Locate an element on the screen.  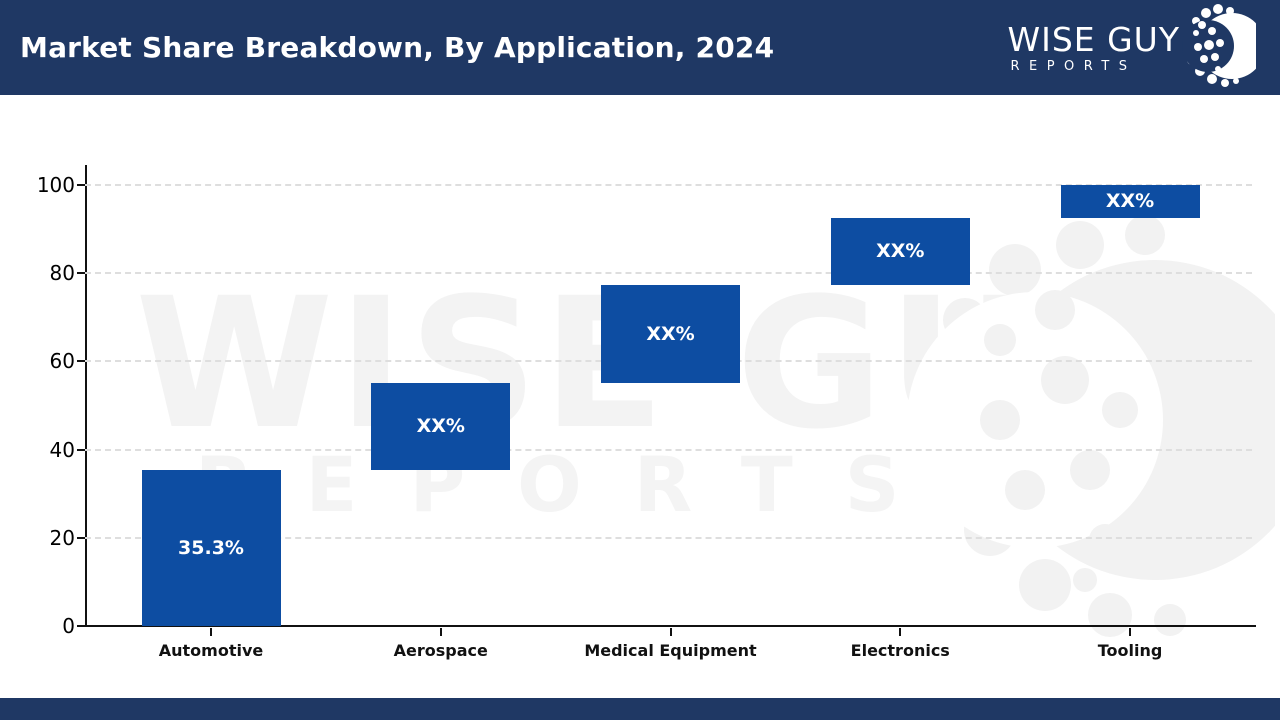
bar-medical-equipment: XX% is located at coordinates (670, 334).